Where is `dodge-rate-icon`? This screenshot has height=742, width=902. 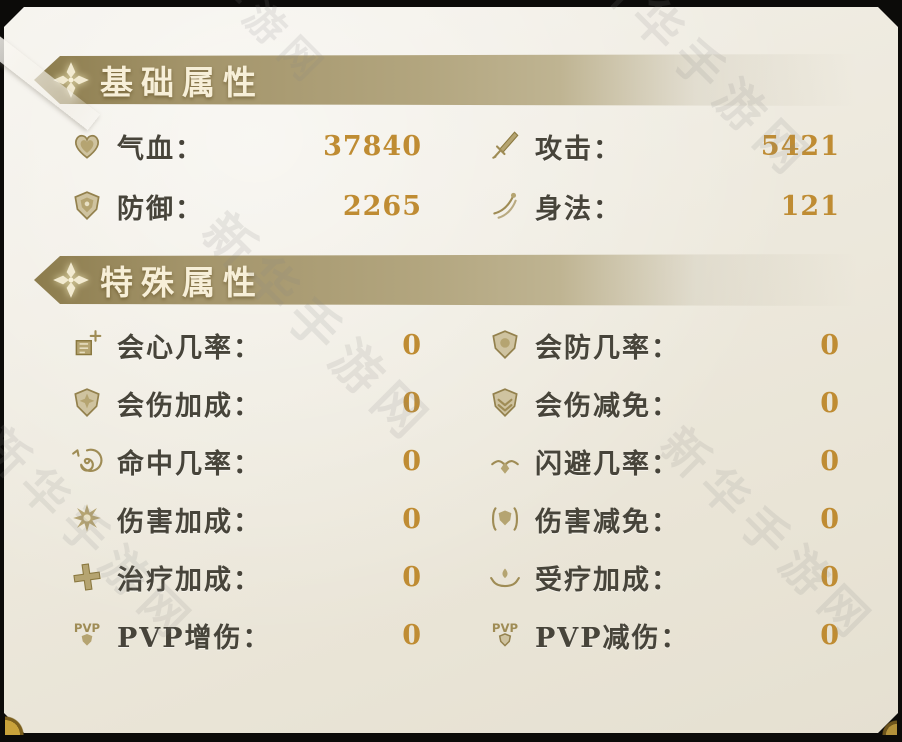 dodge-rate-icon is located at coordinates (505, 461).